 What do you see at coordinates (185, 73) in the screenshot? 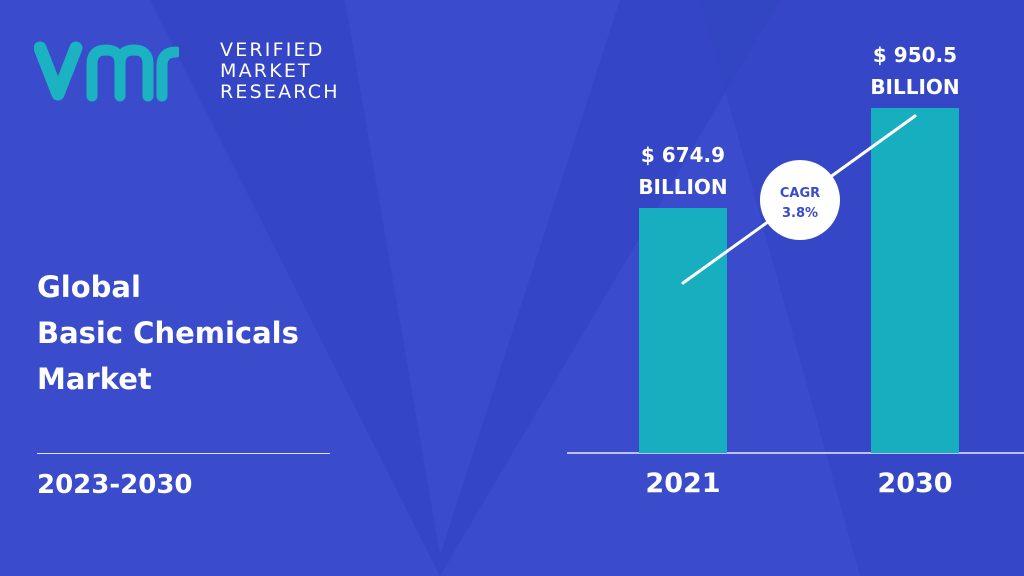
I see `brand-logo: VERIFIED MARKET RESEARCH` at bounding box center [185, 73].